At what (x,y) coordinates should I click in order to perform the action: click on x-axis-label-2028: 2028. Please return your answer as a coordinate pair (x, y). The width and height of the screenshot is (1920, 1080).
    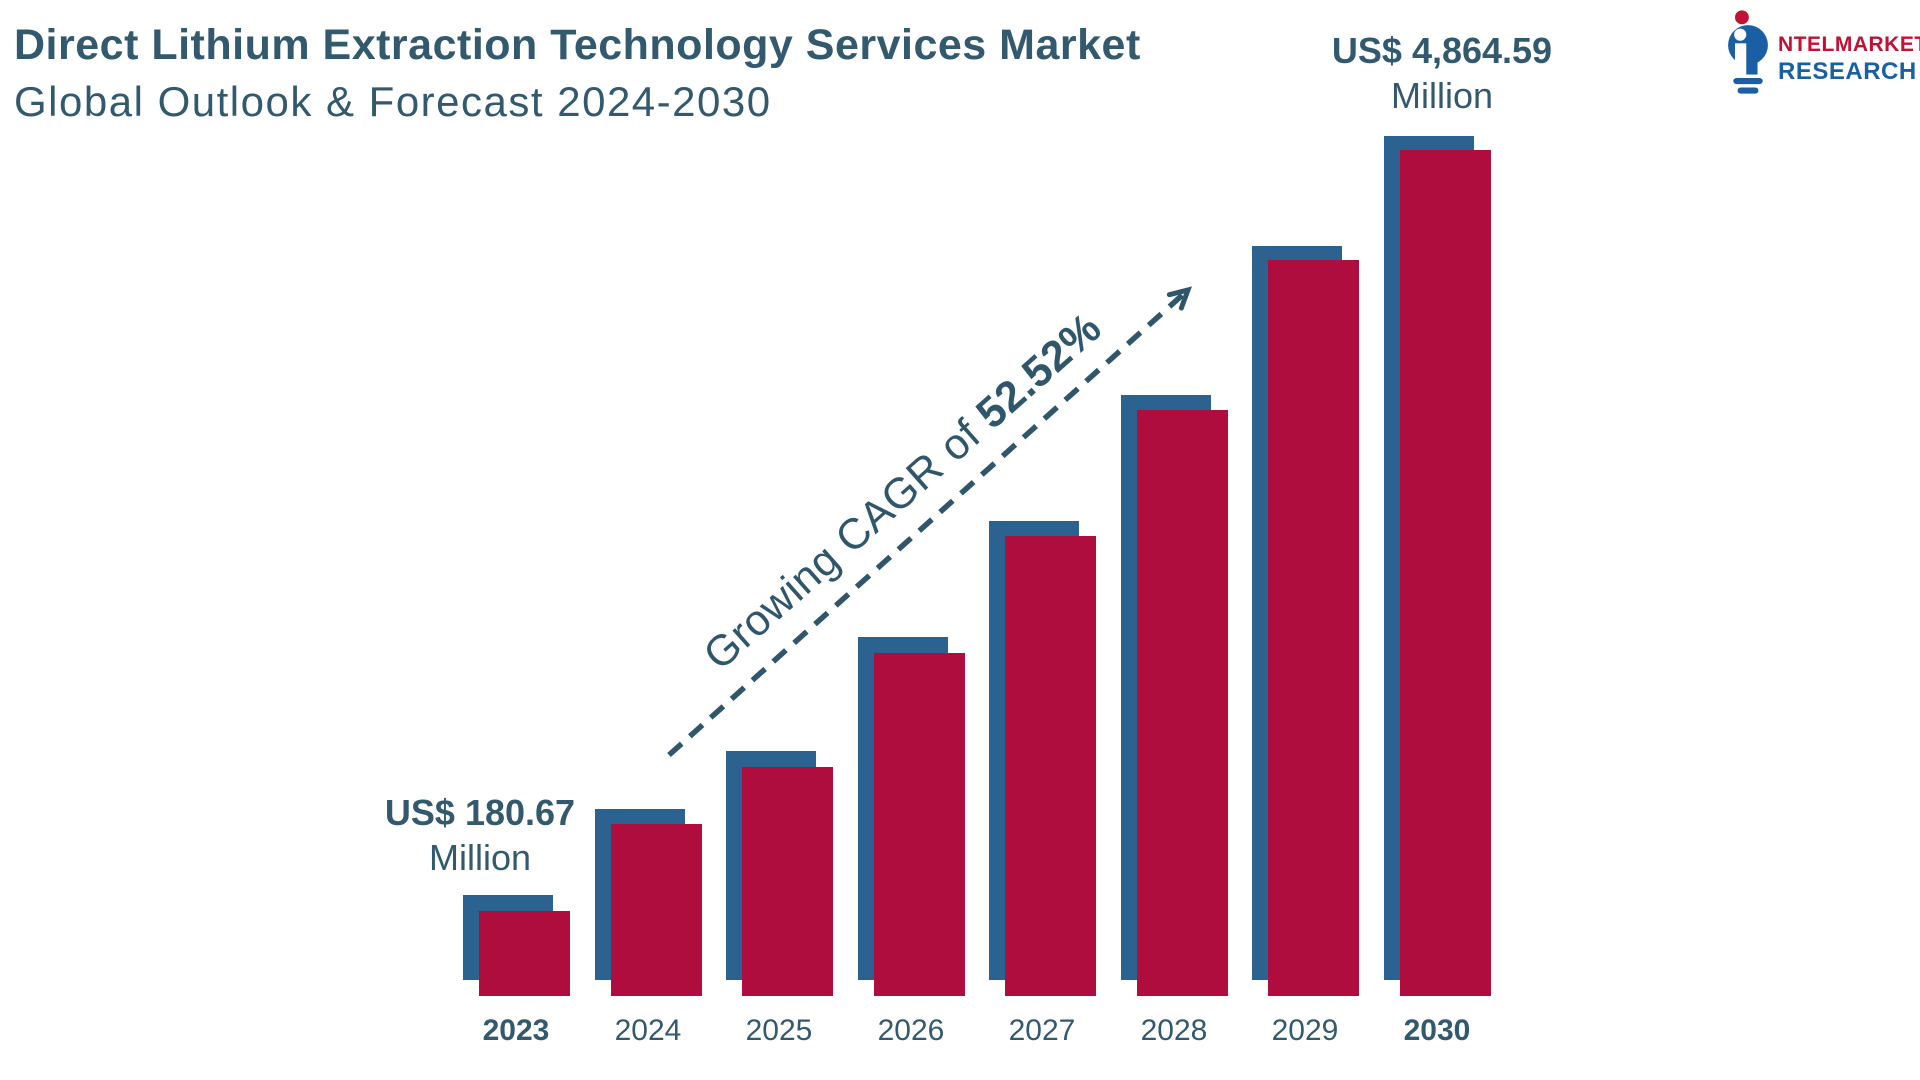
    Looking at the image, I should click on (1174, 1030).